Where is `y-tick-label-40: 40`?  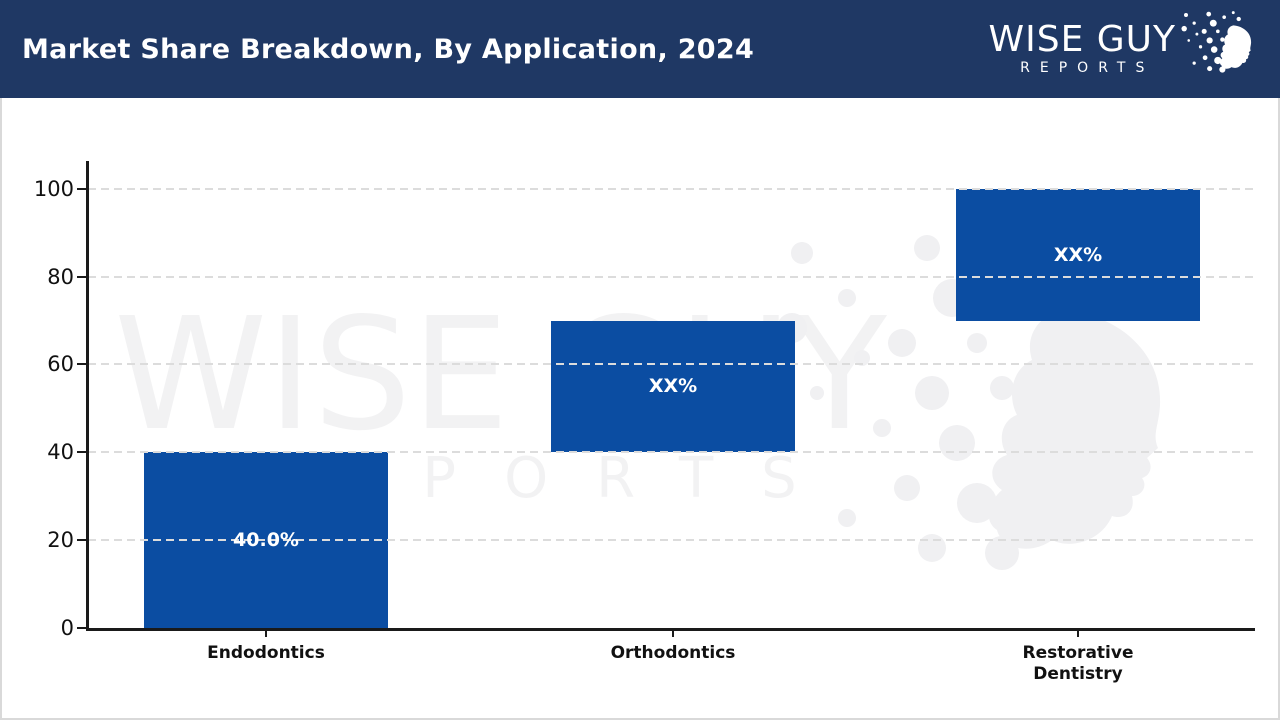
y-tick-label-40: 40 is located at coordinates (60, 452).